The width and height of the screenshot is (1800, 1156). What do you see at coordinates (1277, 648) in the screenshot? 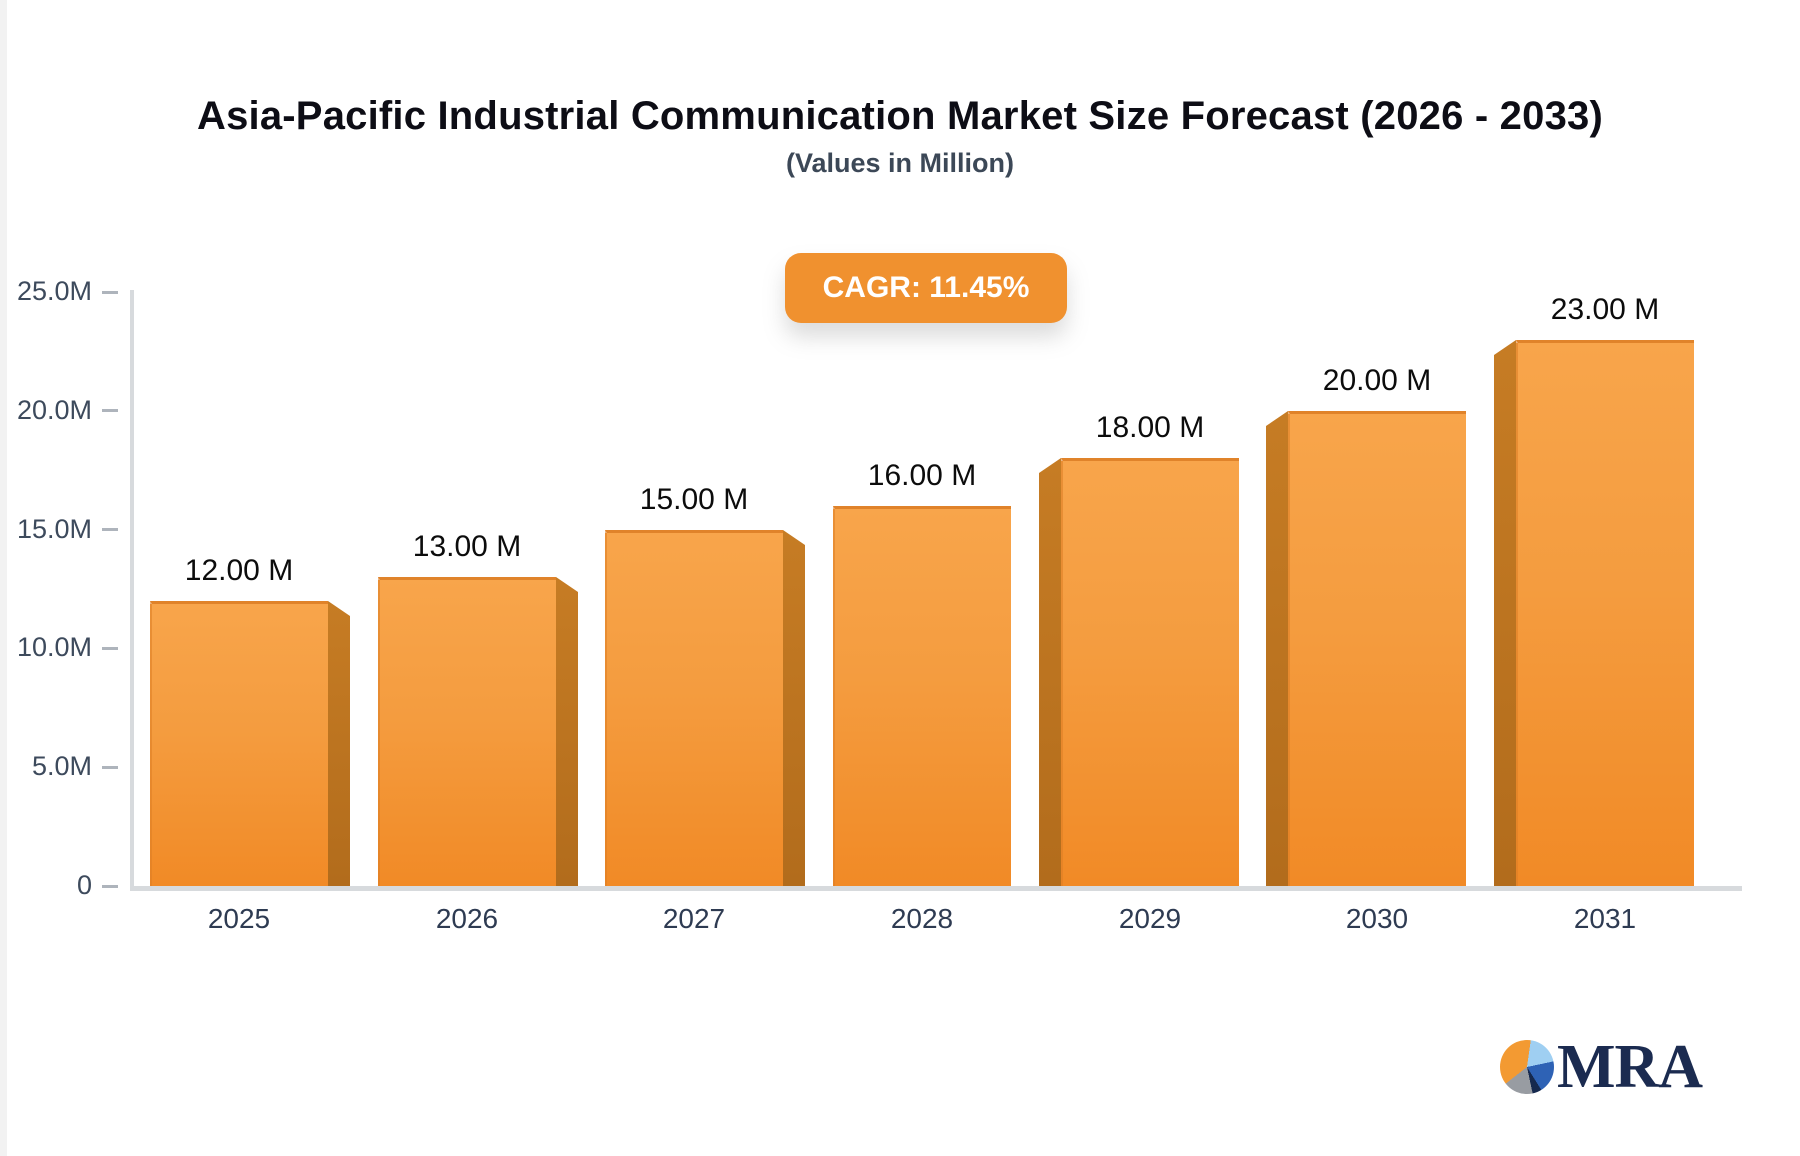
I see `bar-side-face-2030` at bounding box center [1277, 648].